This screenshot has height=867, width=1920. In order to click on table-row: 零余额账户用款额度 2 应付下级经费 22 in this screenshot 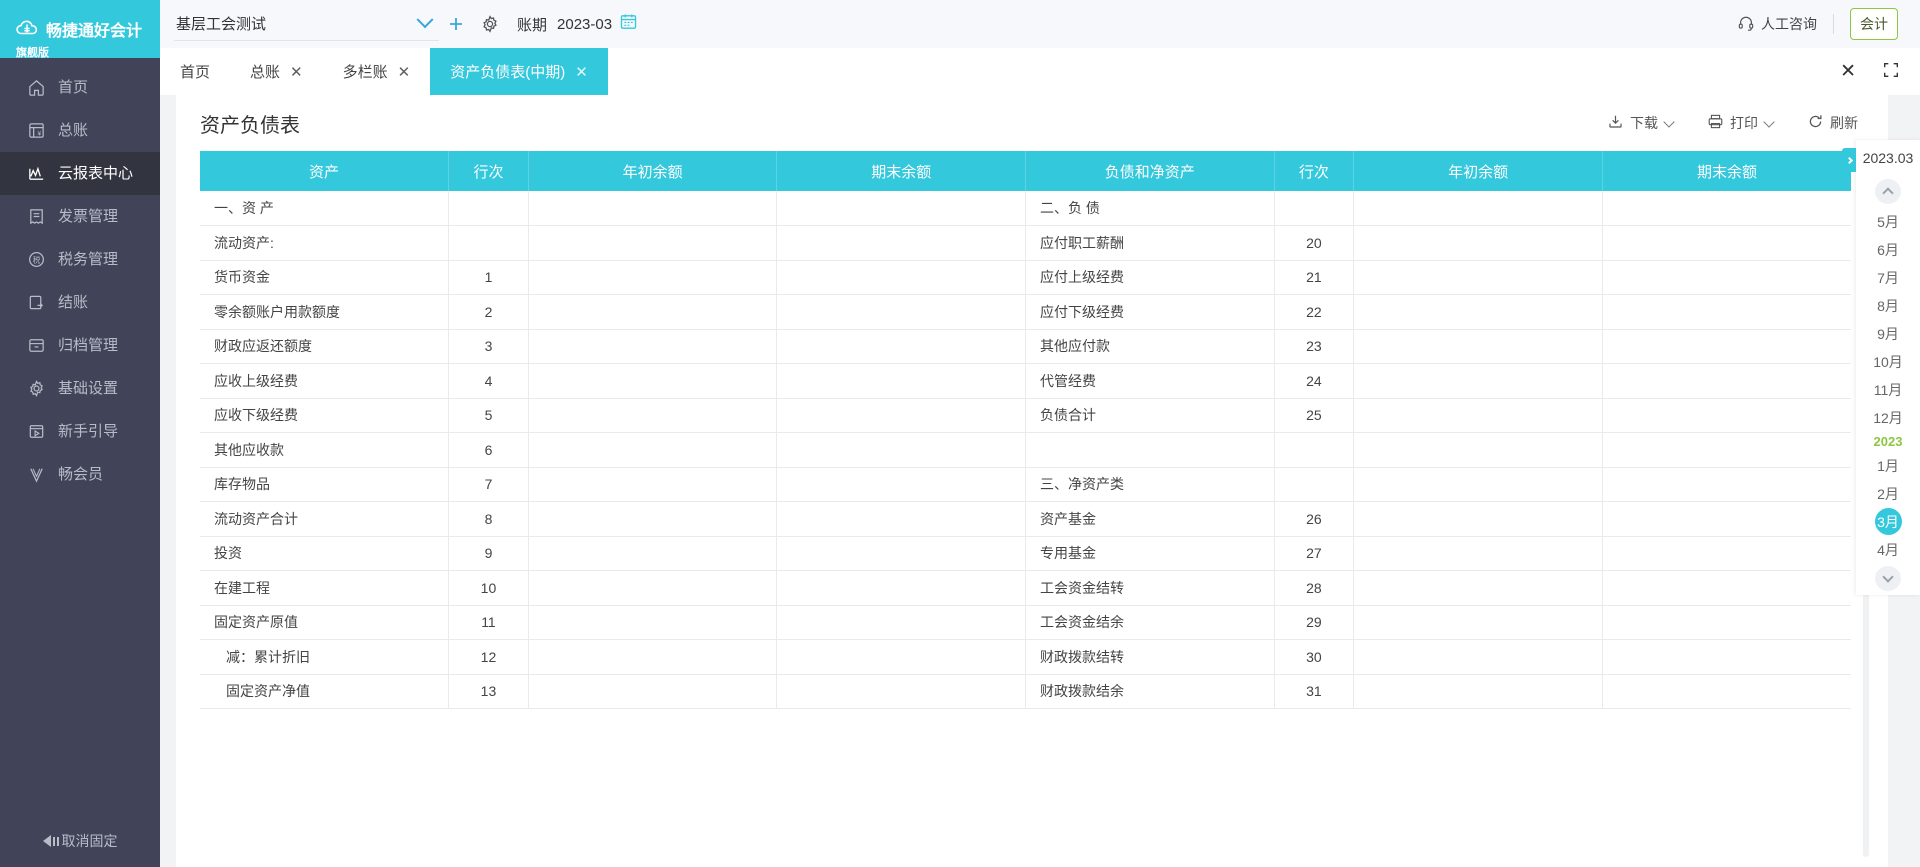, I will do `click(1025, 312)`.